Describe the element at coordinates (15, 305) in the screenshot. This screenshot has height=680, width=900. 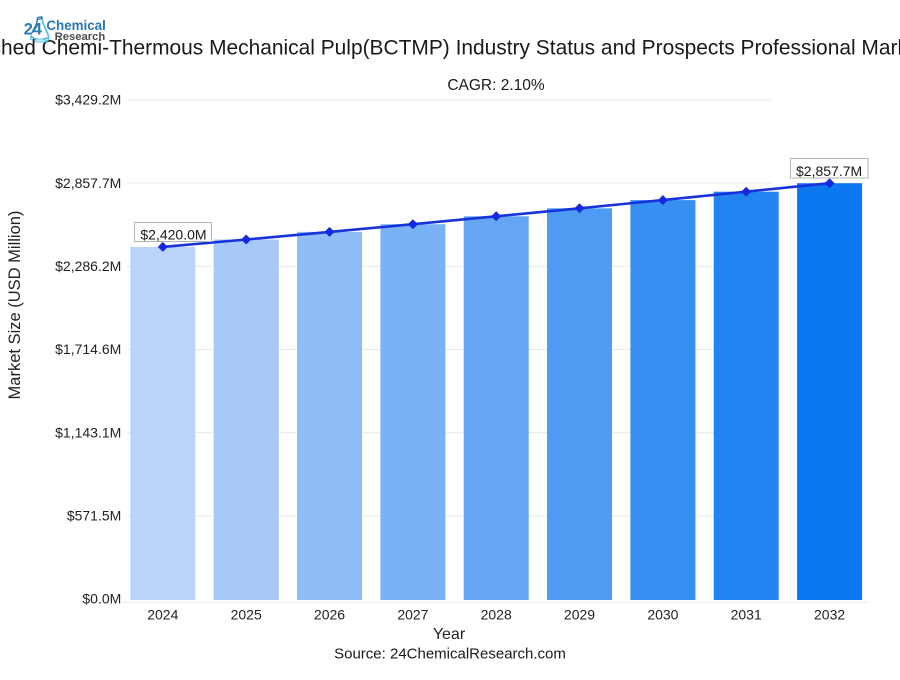
I see `svg-text: Market Size (USD Million)` at that location.